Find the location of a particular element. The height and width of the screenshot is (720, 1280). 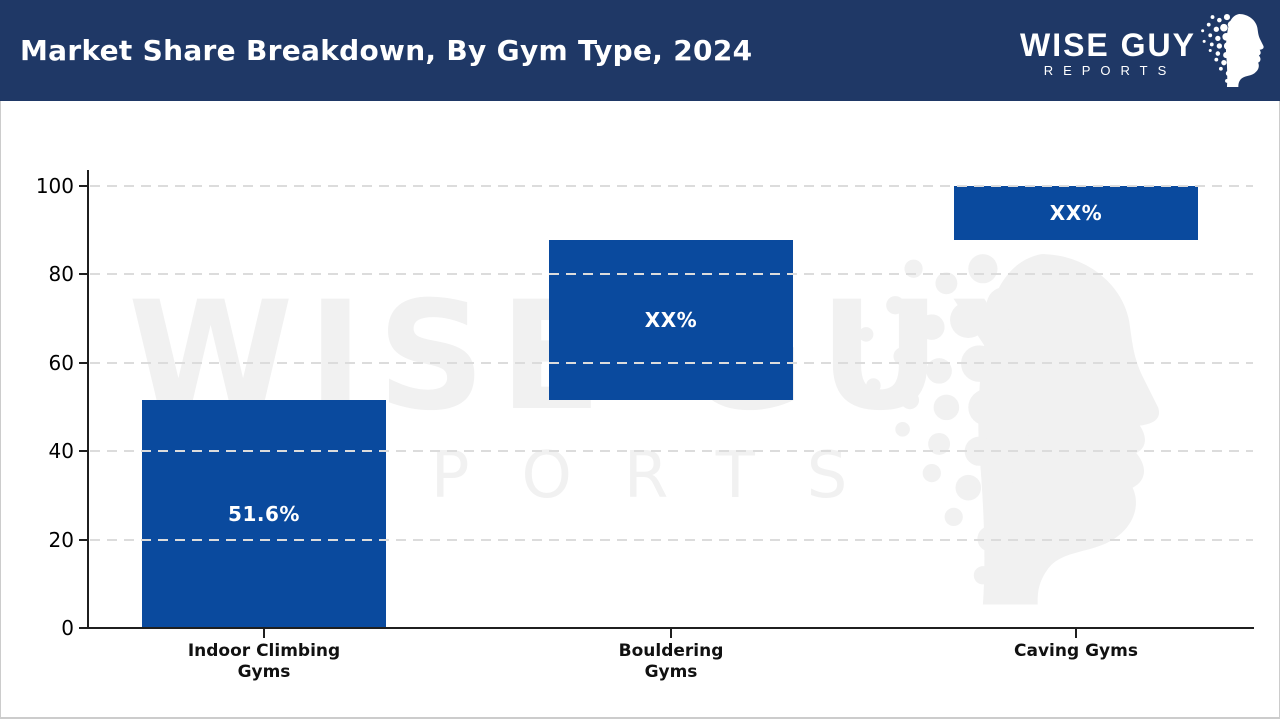

x-axis-line is located at coordinates (670, 628).